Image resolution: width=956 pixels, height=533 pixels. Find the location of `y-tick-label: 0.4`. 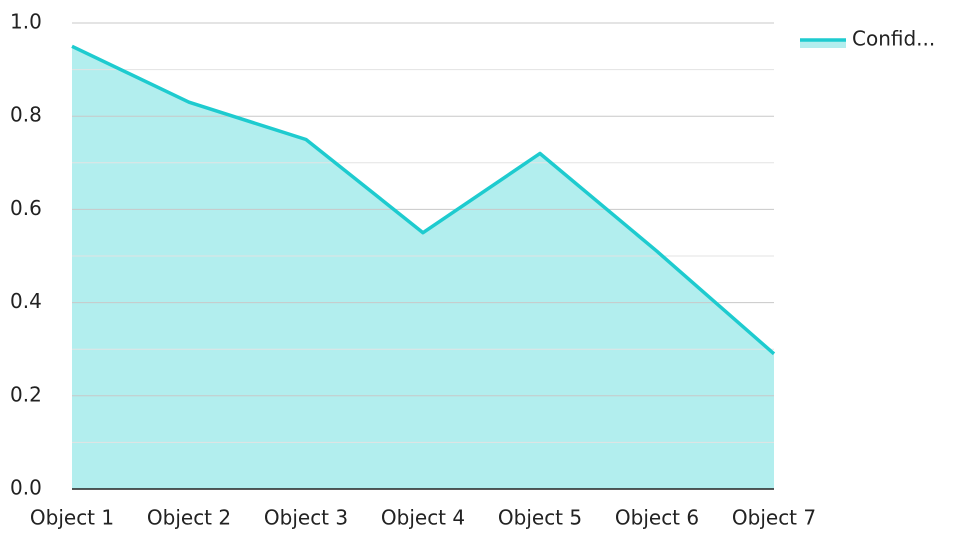

y-tick-label: 0.4 is located at coordinates (26, 301).